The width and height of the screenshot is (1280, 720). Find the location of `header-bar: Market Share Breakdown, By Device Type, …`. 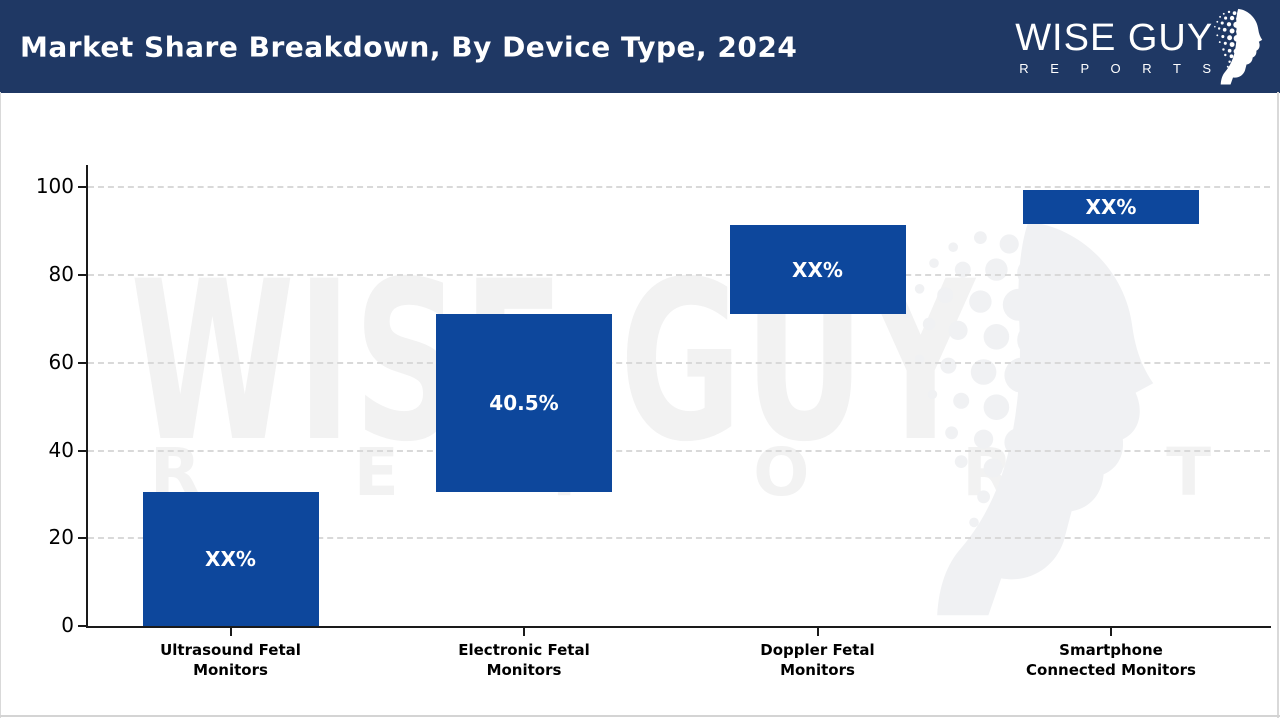

header-bar: Market Share Breakdown, By Device Type, … is located at coordinates (640, 46).